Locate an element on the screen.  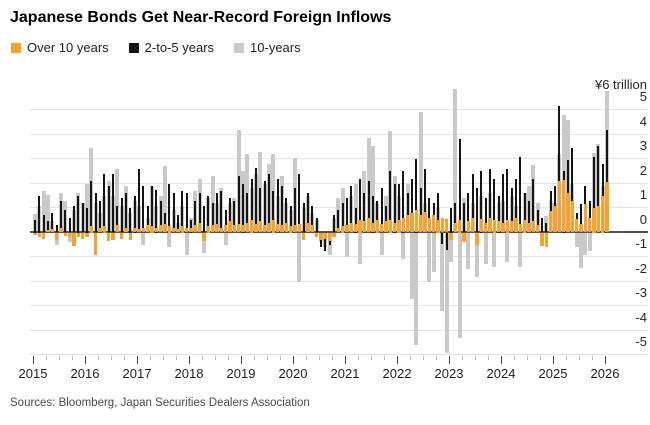
y-axis-label: 4 is located at coordinates (643, 121).